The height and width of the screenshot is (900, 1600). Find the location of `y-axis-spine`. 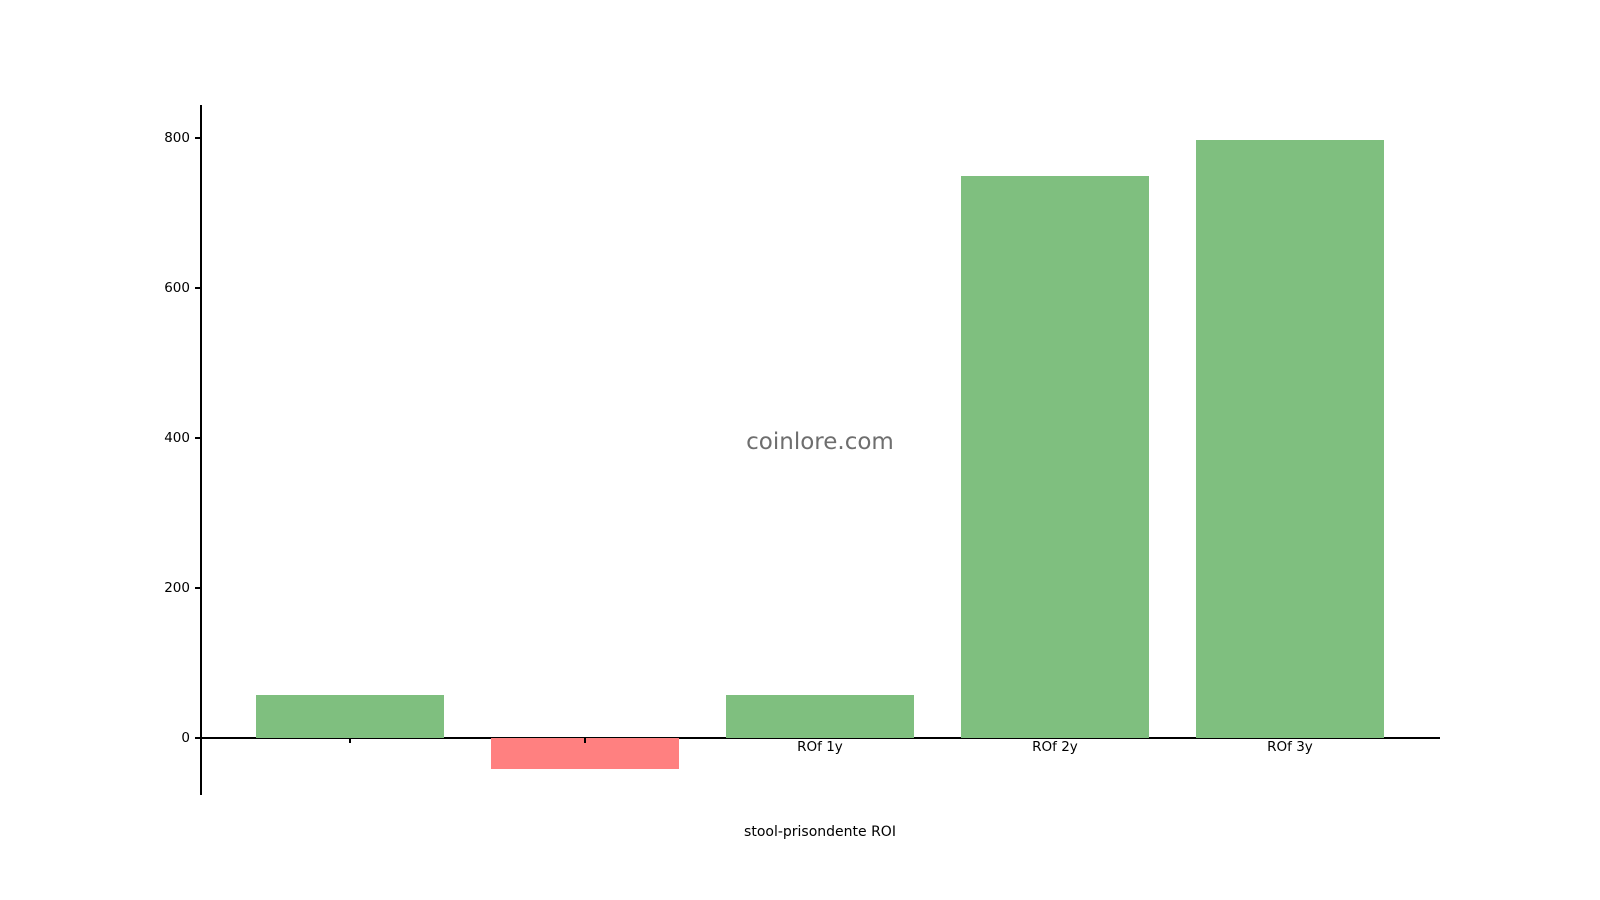

y-axis-spine is located at coordinates (201, 450).